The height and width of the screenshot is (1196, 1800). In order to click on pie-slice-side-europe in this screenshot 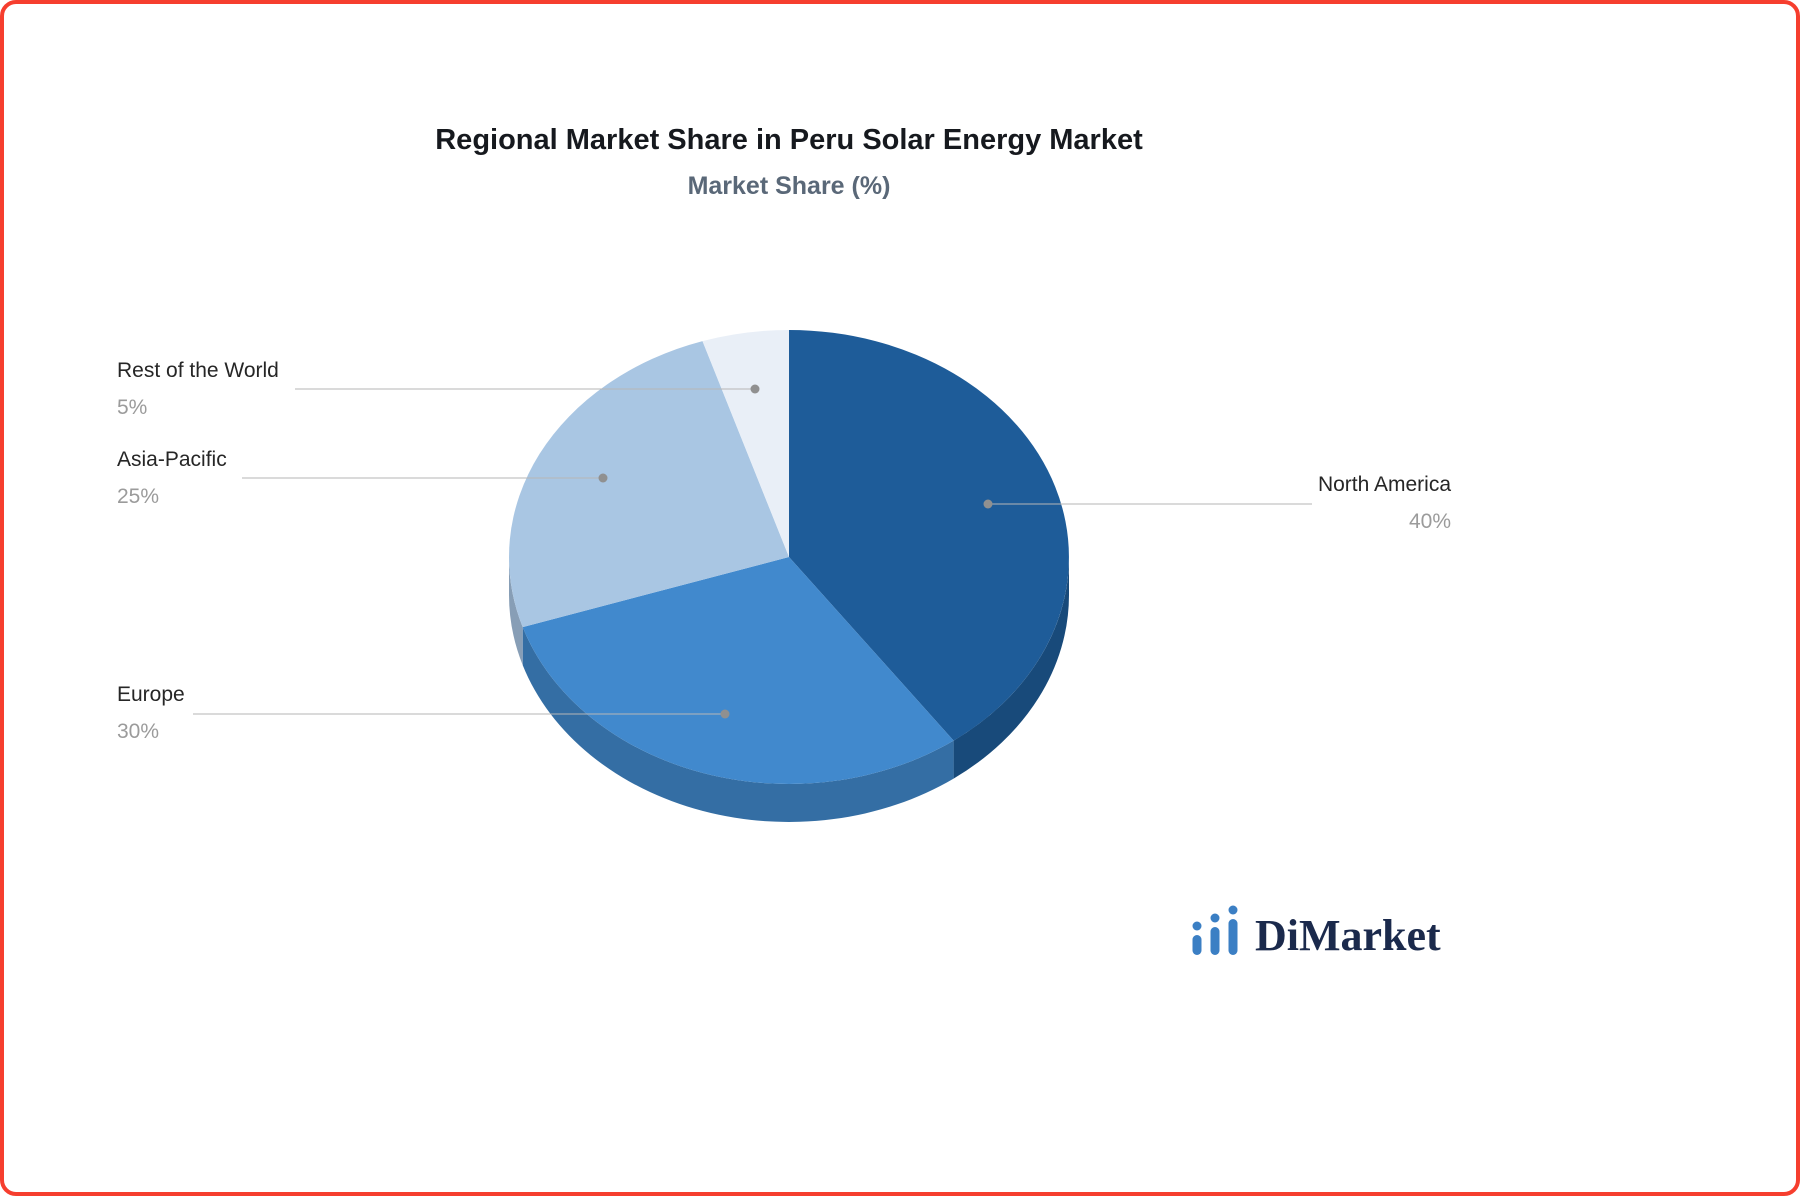, I will do `click(738, 724)`.